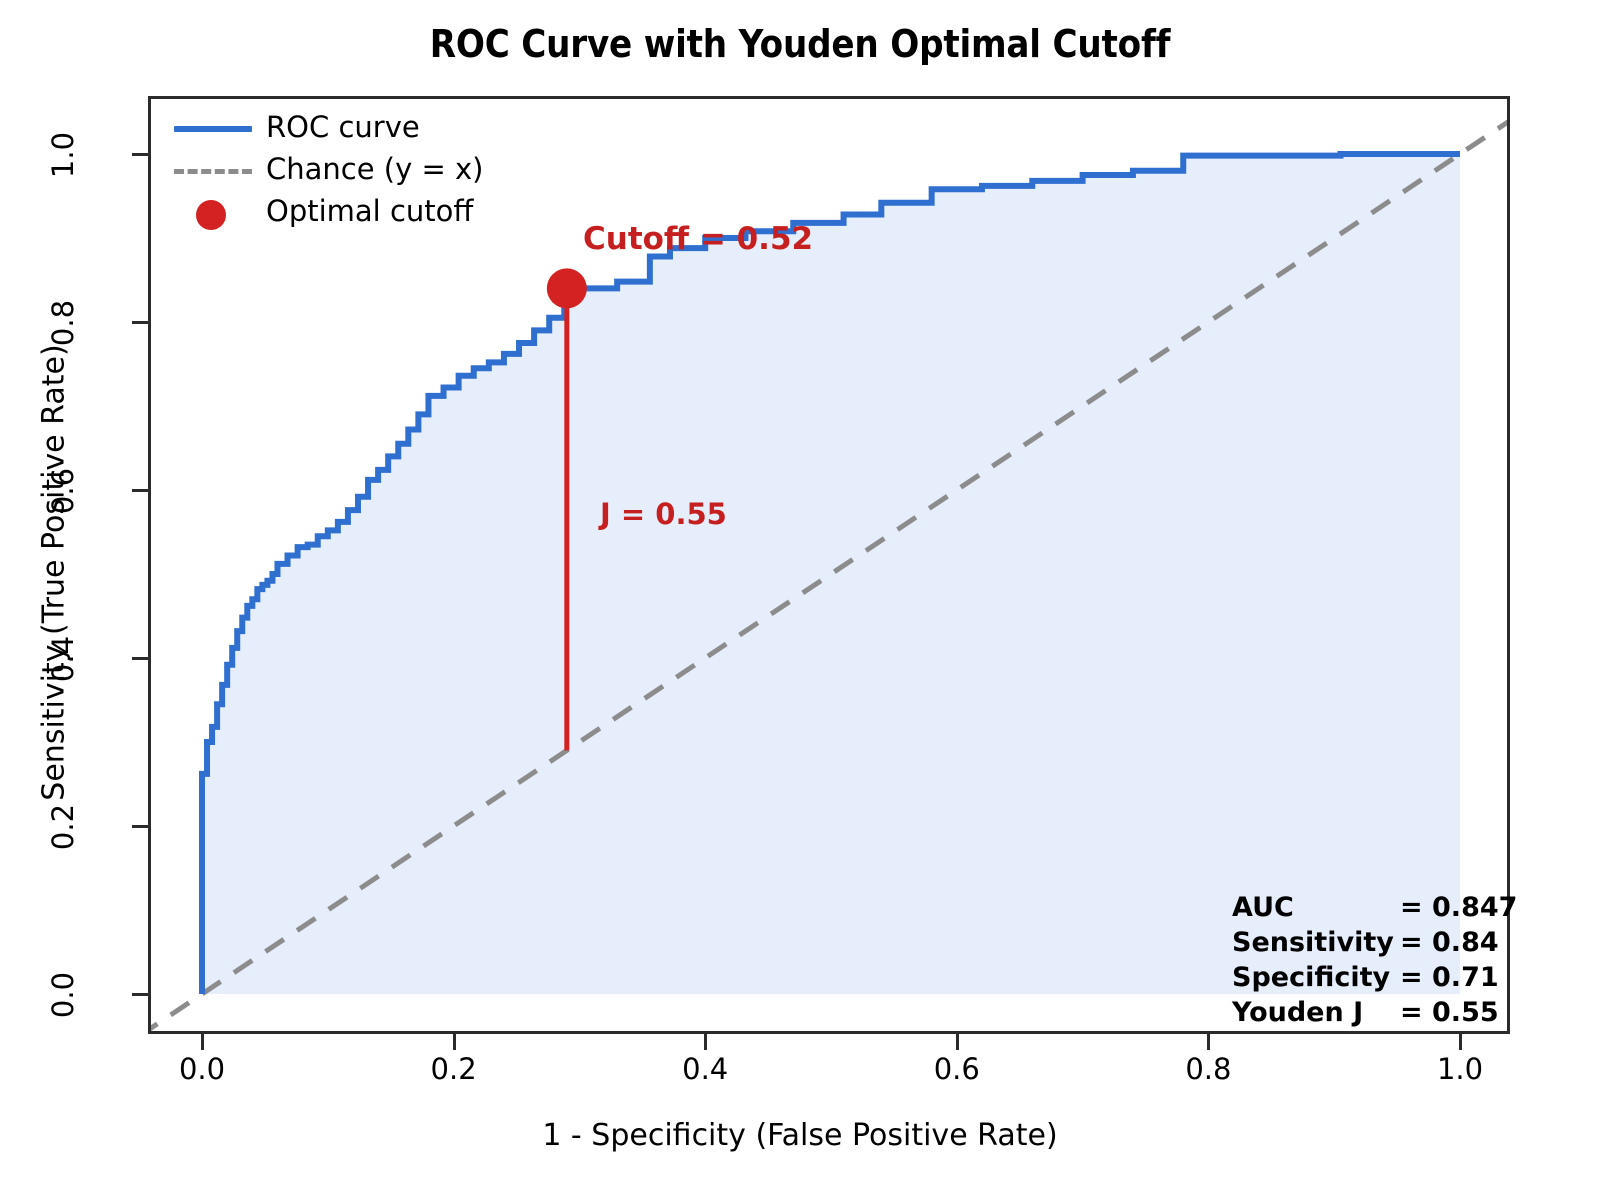  Describe the element at coordinates (375, 169) in the screenshot. I see `legend-label: Chance (y = x)` at that location.